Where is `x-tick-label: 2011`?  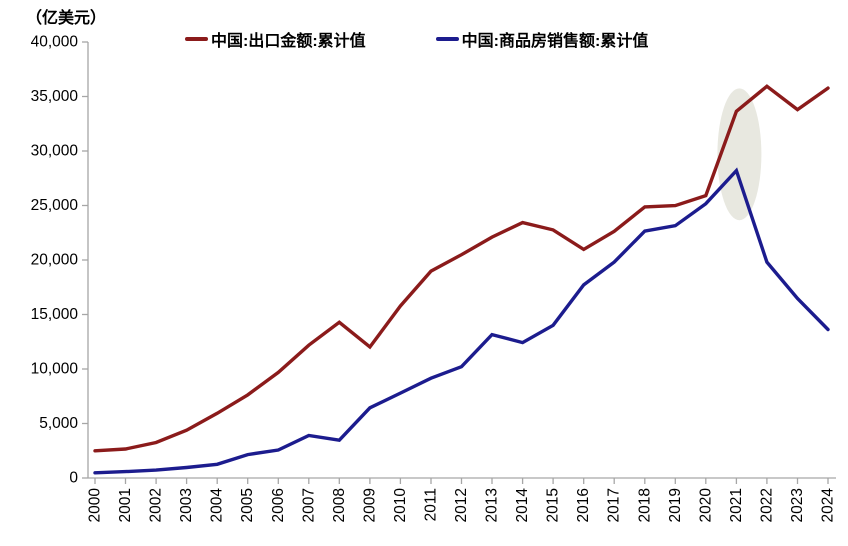 x-tick-label: 2011 is located at coordinates (431, 504).